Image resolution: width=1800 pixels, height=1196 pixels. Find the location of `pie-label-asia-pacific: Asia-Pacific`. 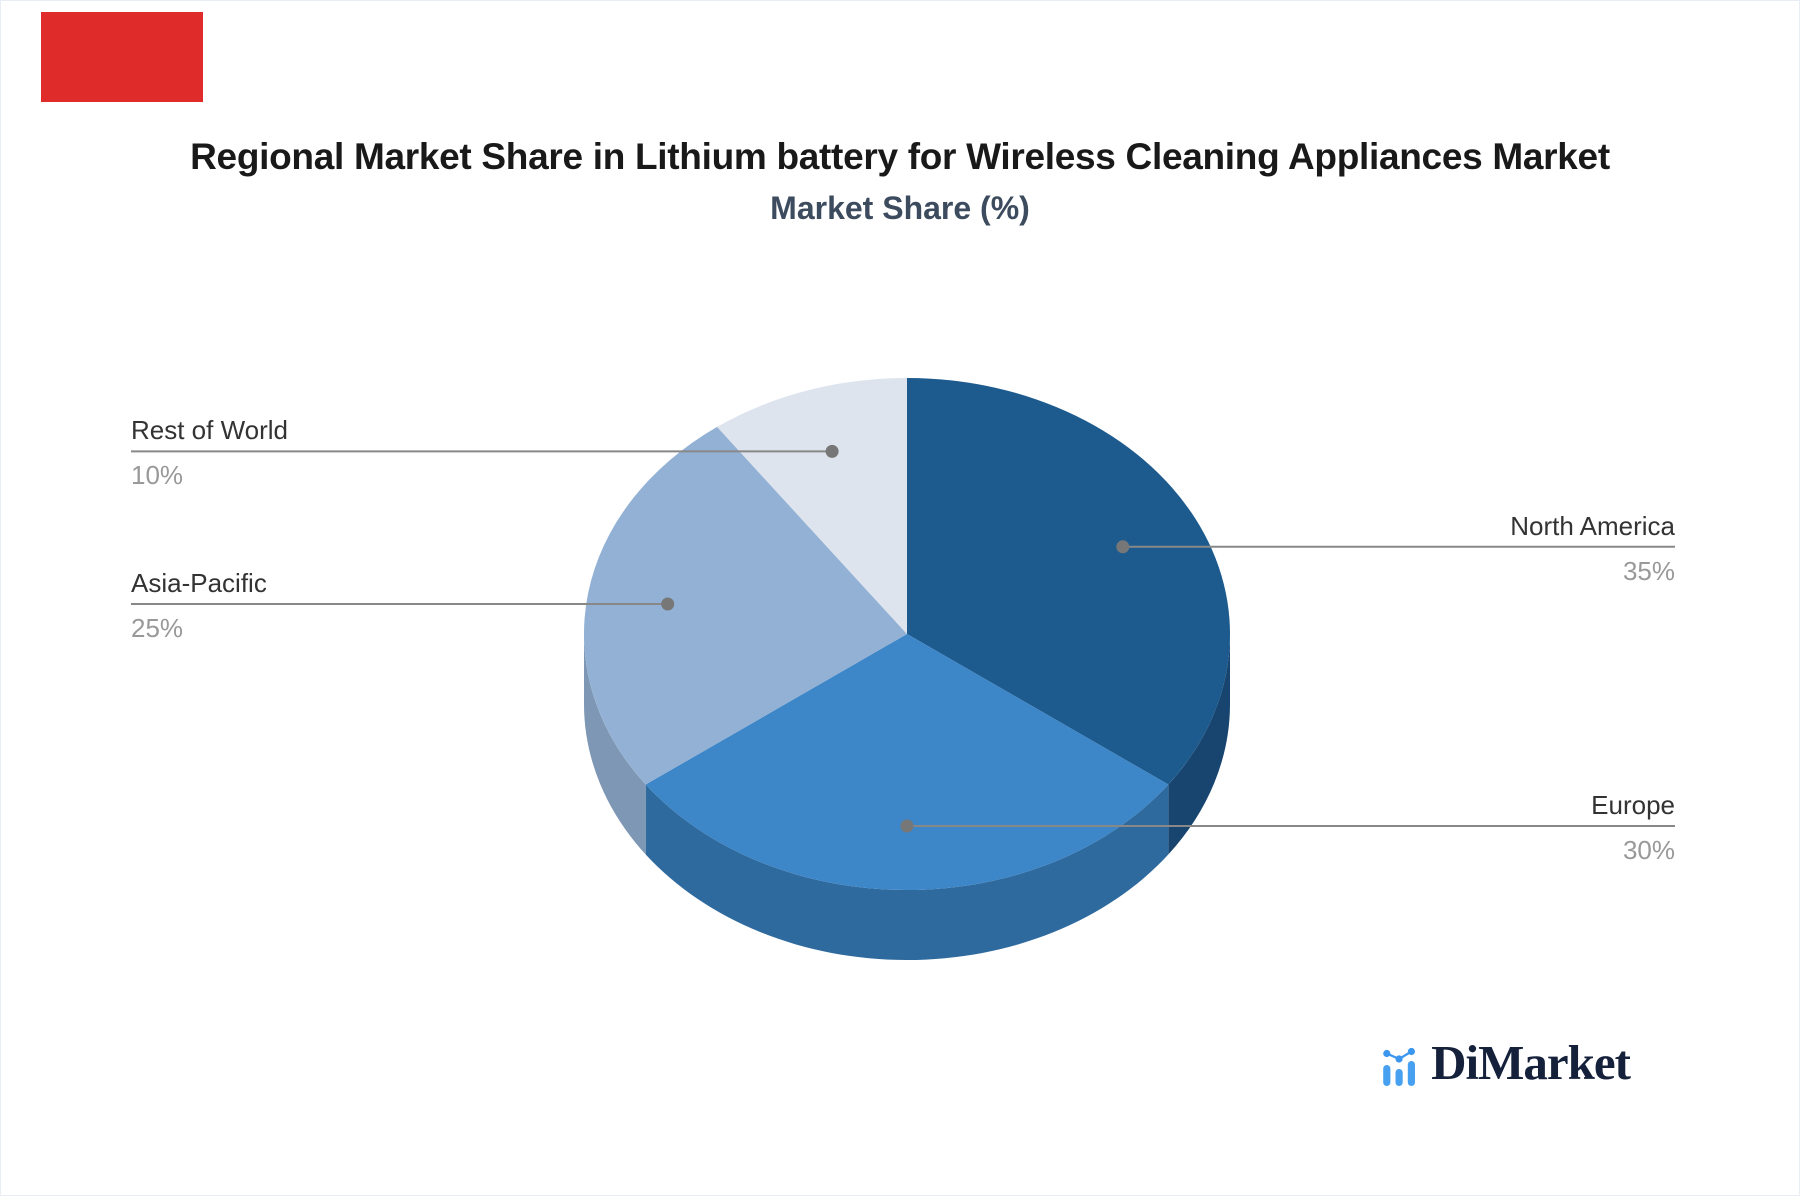

pie-label-asia-pacific: Asia-Pacific is located at coordinates (199, 583).